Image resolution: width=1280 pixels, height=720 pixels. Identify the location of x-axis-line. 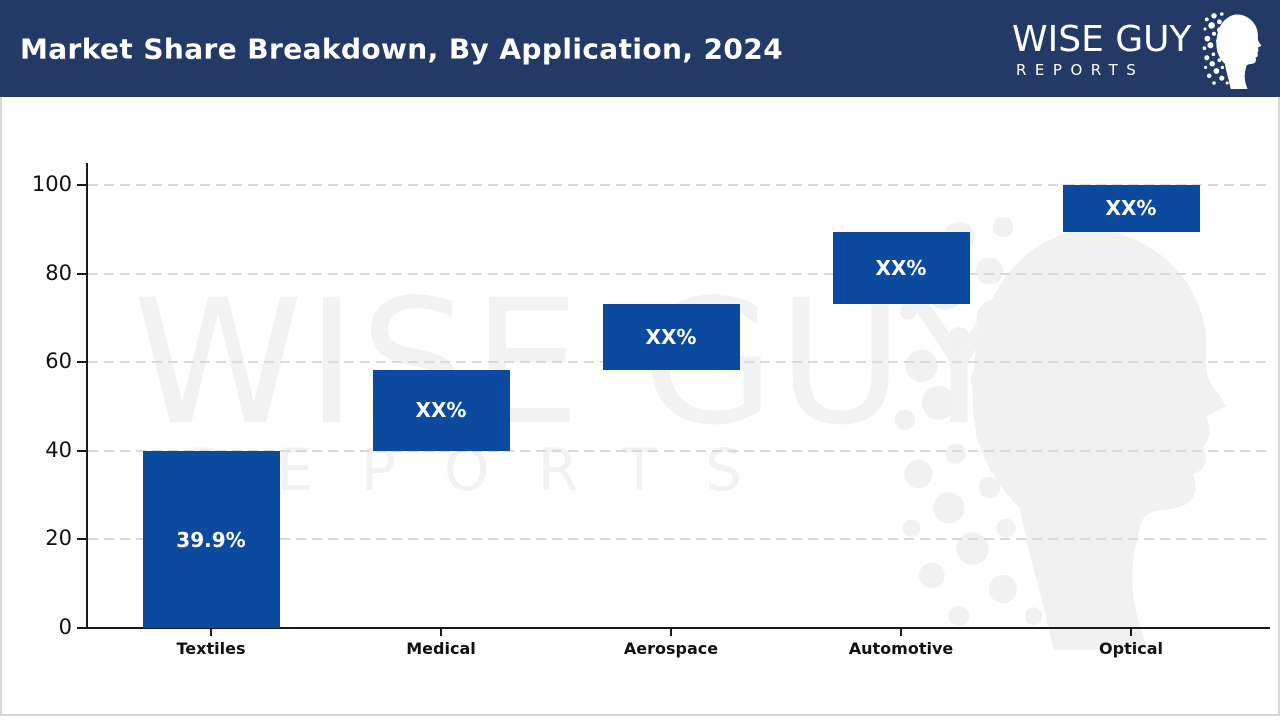
(678, 628).